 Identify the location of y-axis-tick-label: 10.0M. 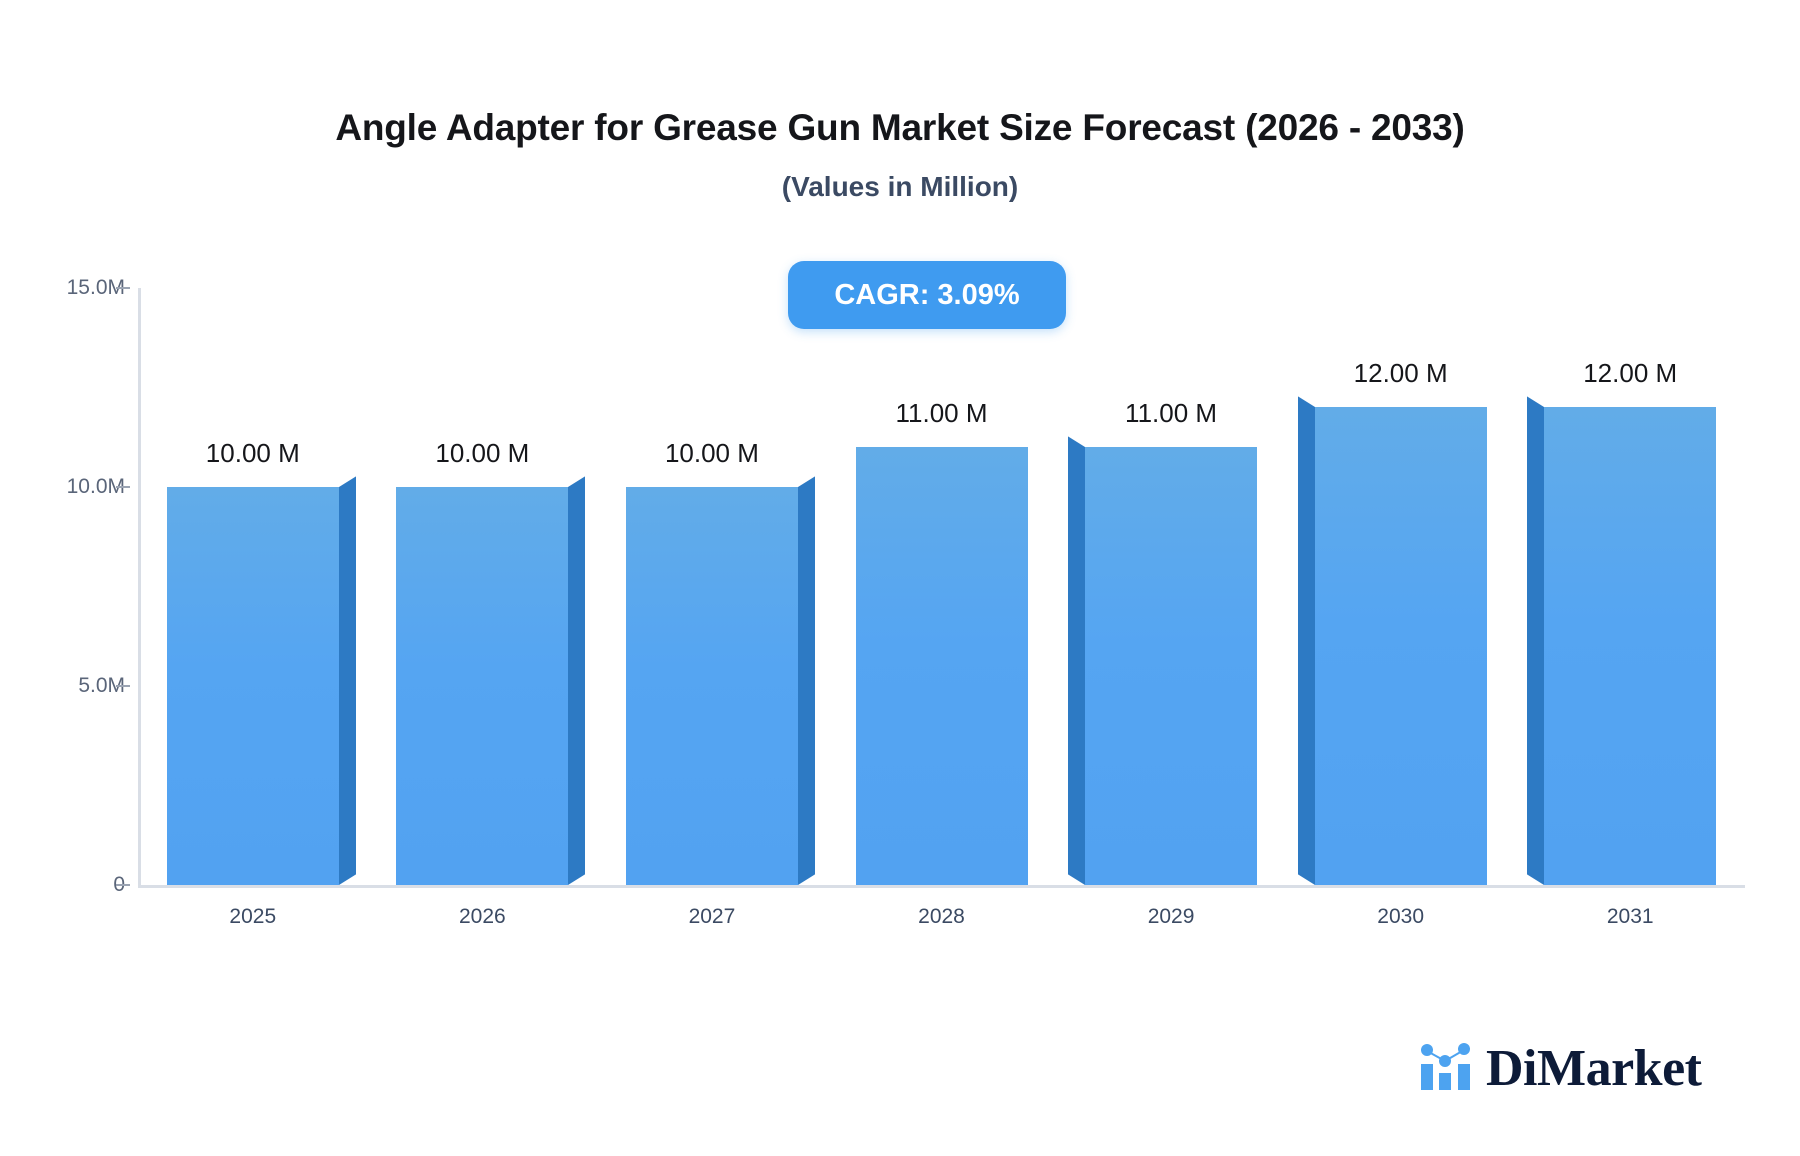
(95, 486).